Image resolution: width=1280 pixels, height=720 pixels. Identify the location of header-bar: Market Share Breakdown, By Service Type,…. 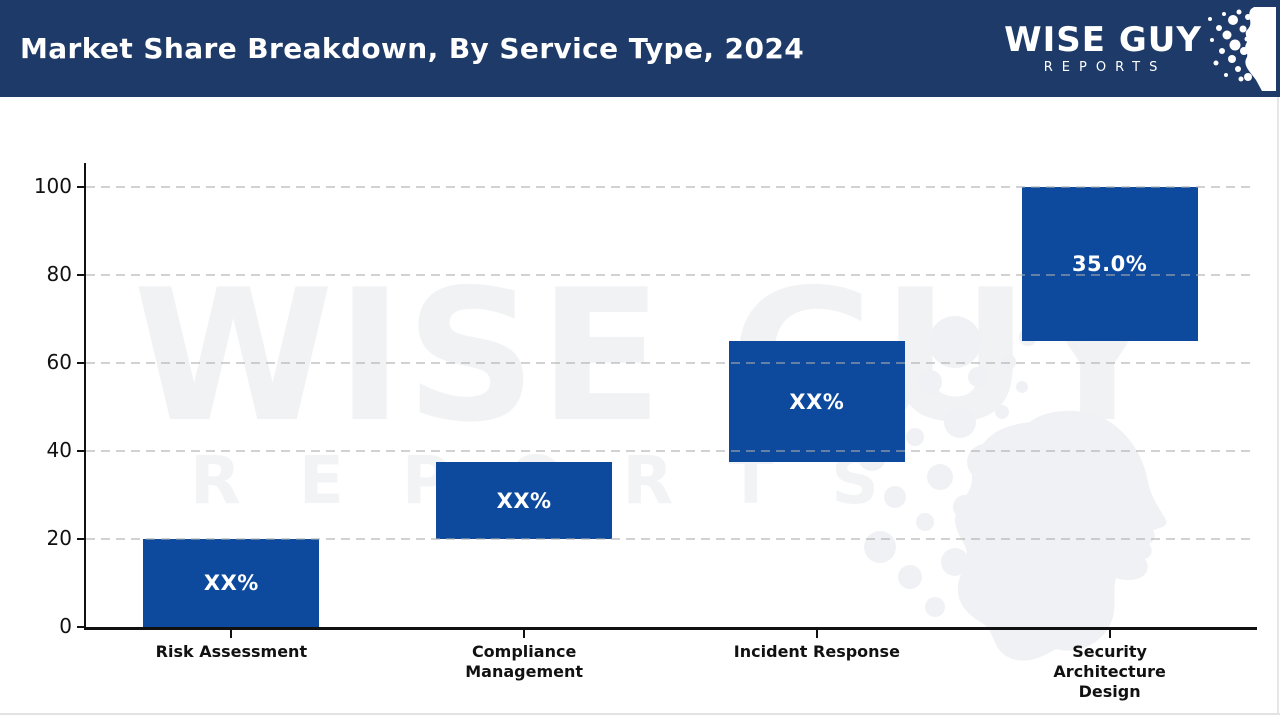
(640, 48).